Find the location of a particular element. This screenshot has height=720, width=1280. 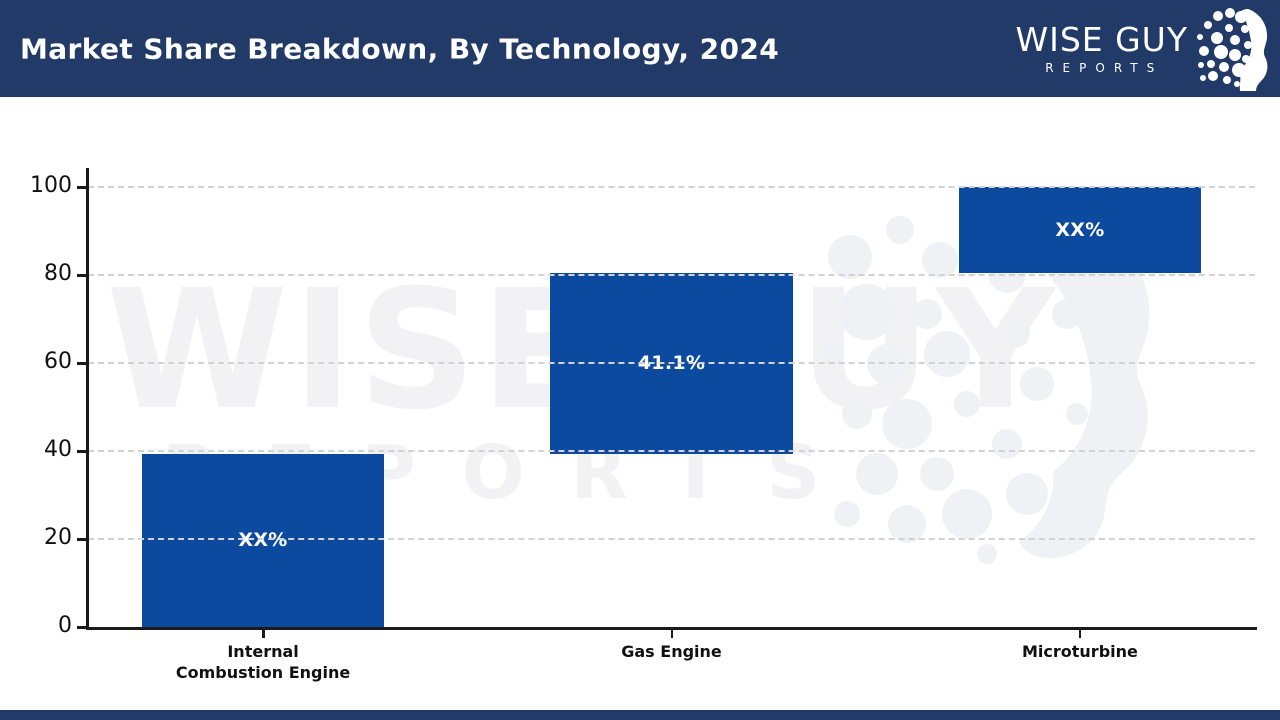

category-label: Microturbine is located at coordinates (1079, 651).